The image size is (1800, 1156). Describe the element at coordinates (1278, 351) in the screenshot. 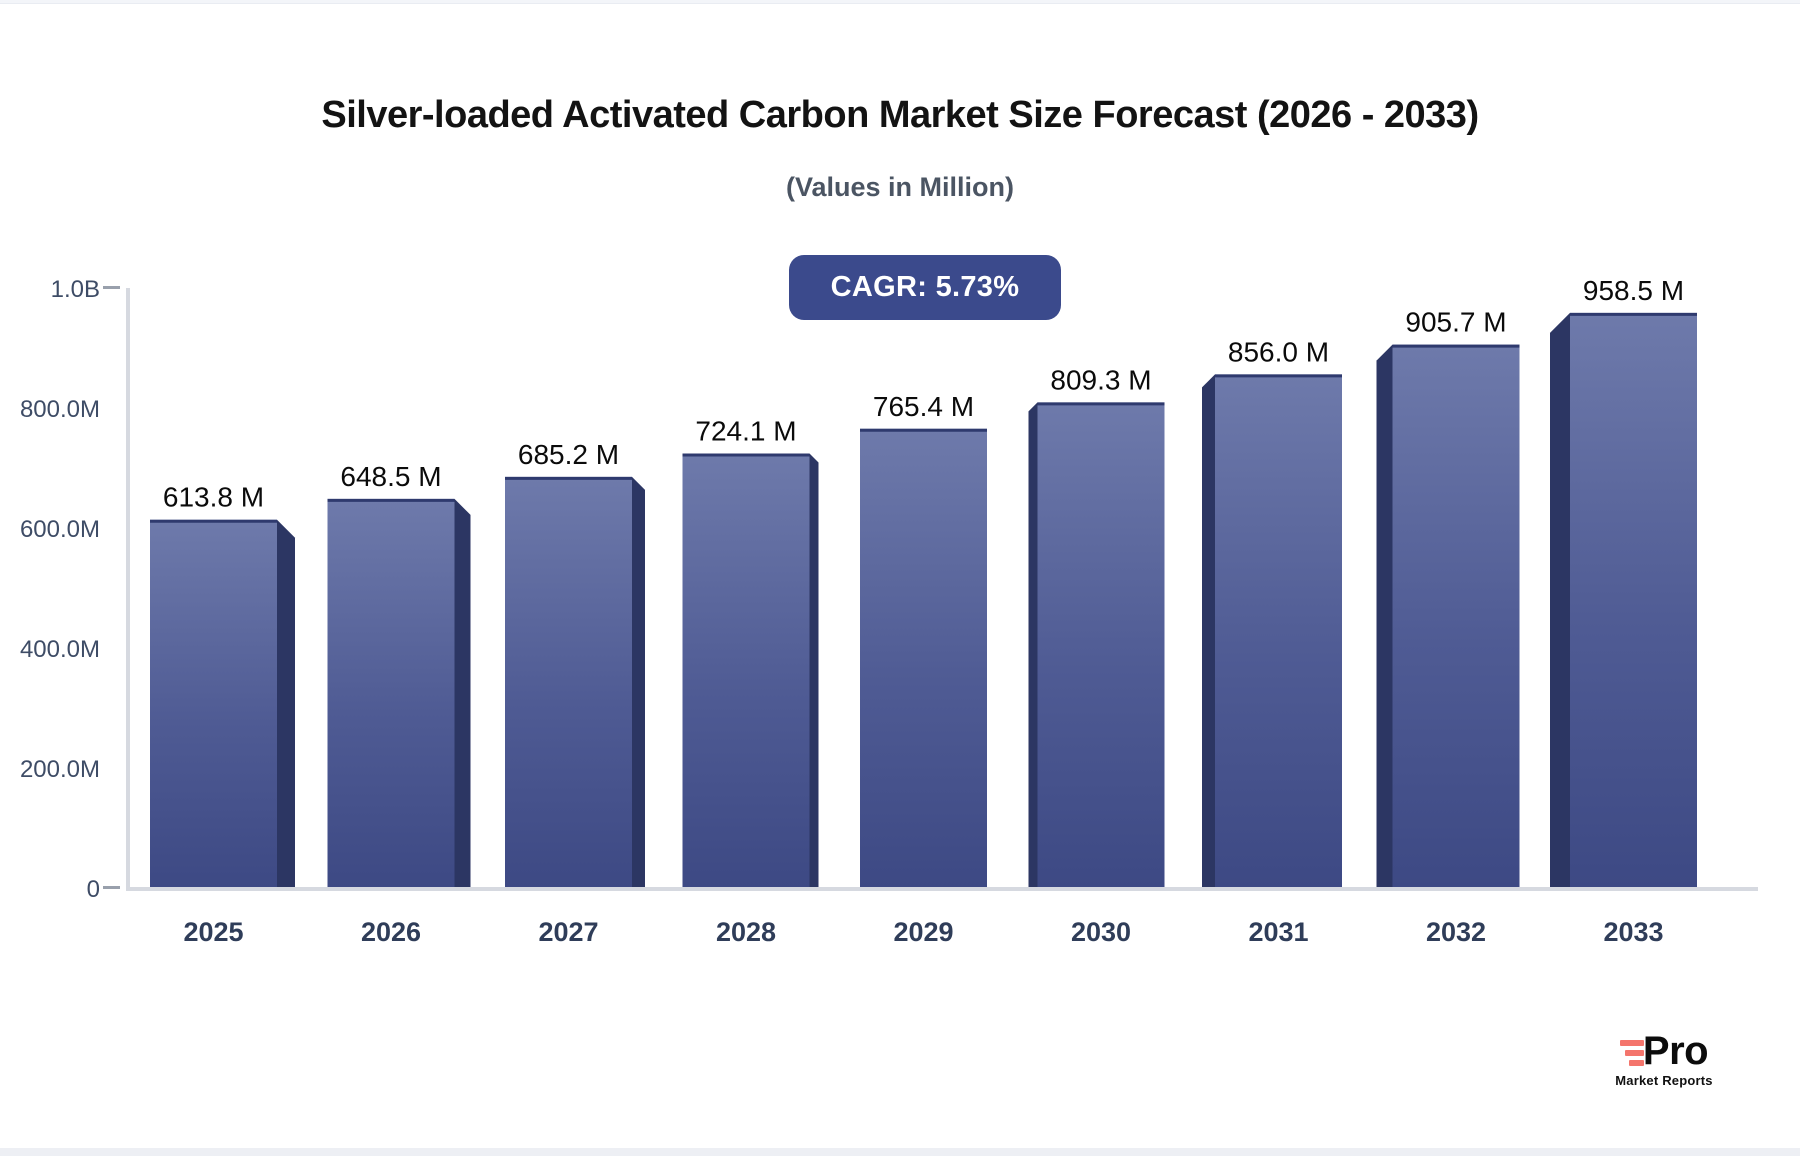

I see `bar-value-label-2031: 856.0 M` at that location.